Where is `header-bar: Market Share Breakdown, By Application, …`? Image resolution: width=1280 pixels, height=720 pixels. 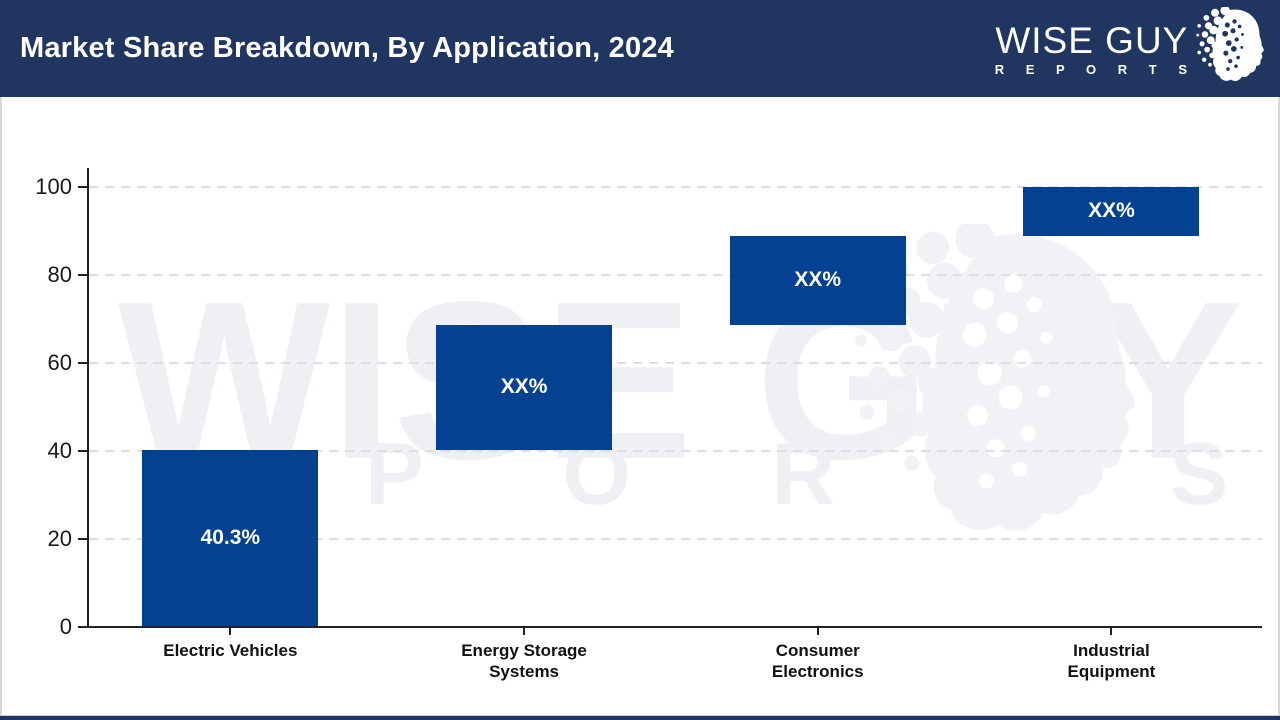 header-bar: Market Share Breakdown, By Application, … is located at coordinates (640, 48).